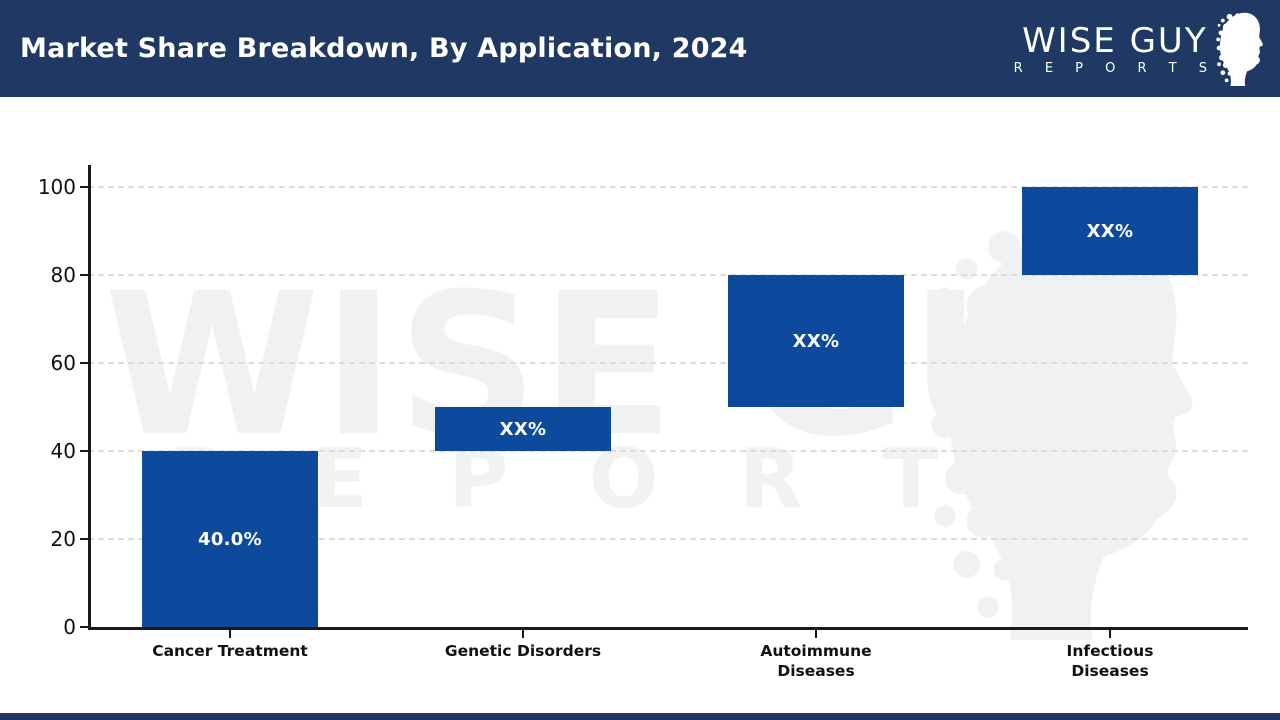  I want to click on bar-autoimmune-diseases: XX%, so click(816, 341).